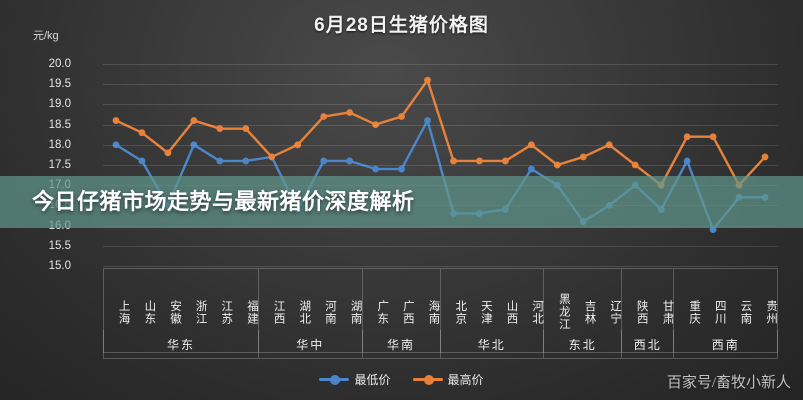 The image size is (803, 400). What do you see at coordinates (583, 344) in the screenshot?
I see `x-axis-region-label: 东北` at bounding box center [583, 344].